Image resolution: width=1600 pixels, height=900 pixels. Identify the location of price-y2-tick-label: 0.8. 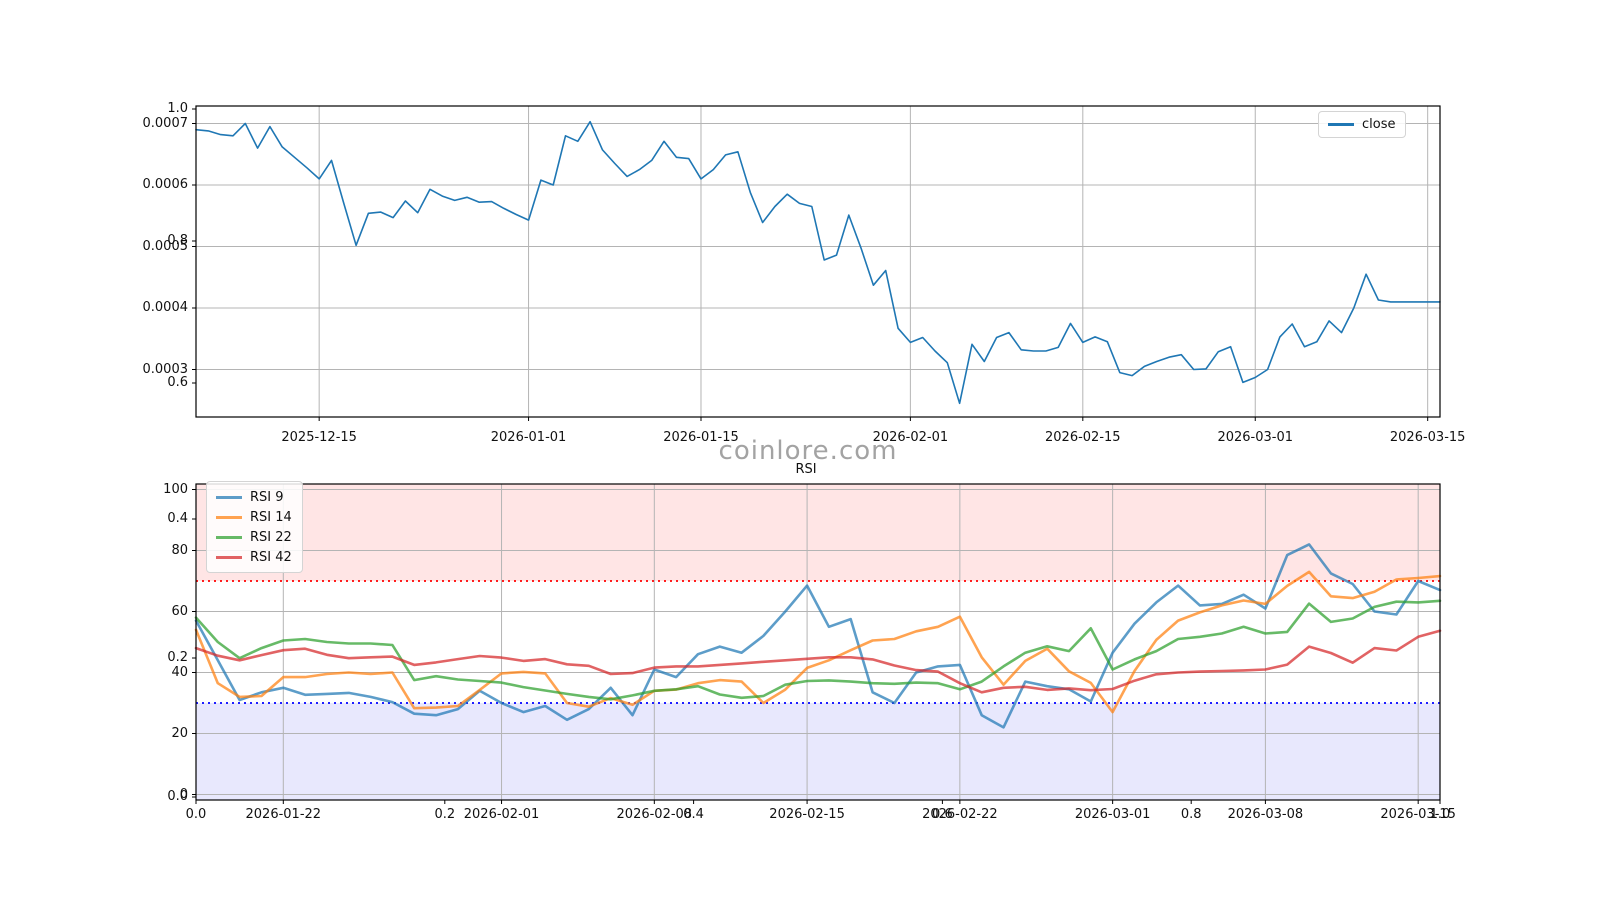
(177, 240).